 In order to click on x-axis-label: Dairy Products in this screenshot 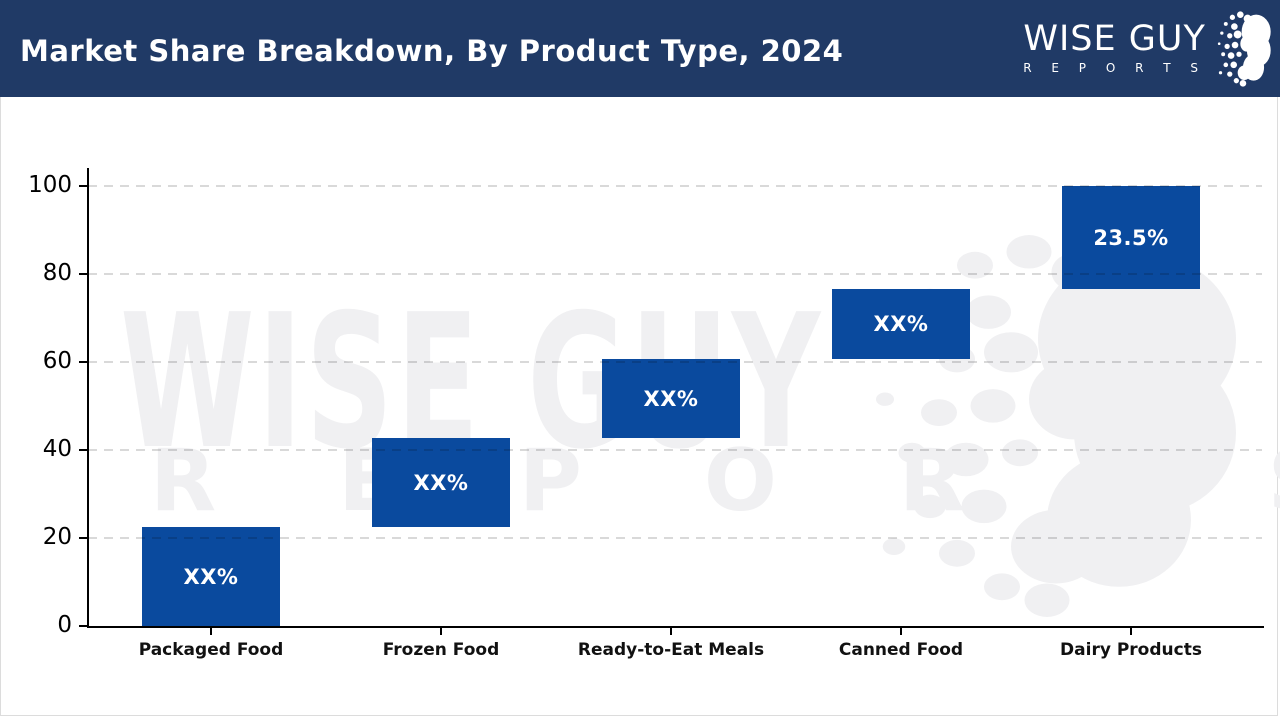, I will do `click(1131, 650)`.